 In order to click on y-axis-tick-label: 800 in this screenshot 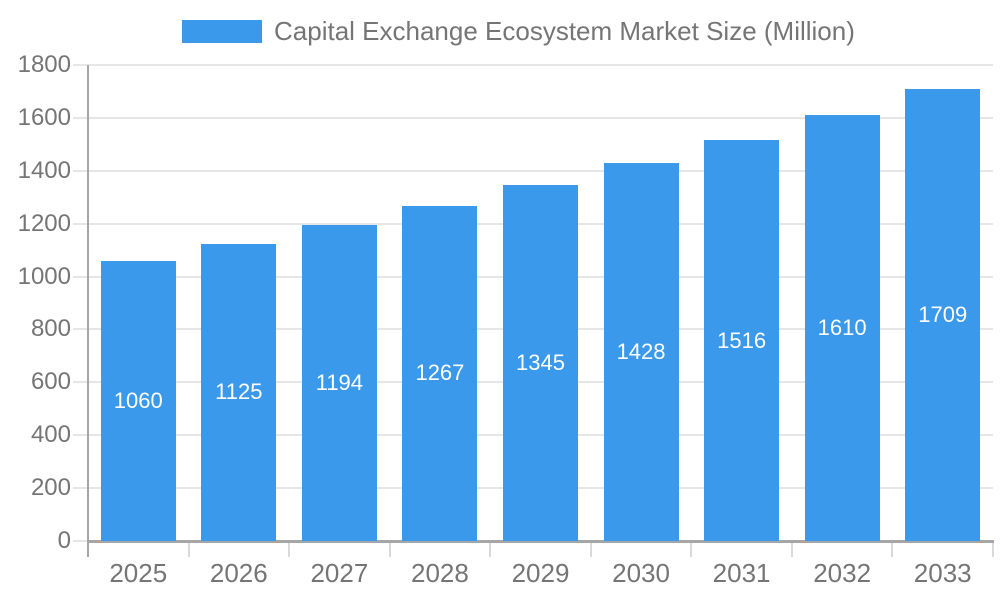, I will do `click(50, 329)`.